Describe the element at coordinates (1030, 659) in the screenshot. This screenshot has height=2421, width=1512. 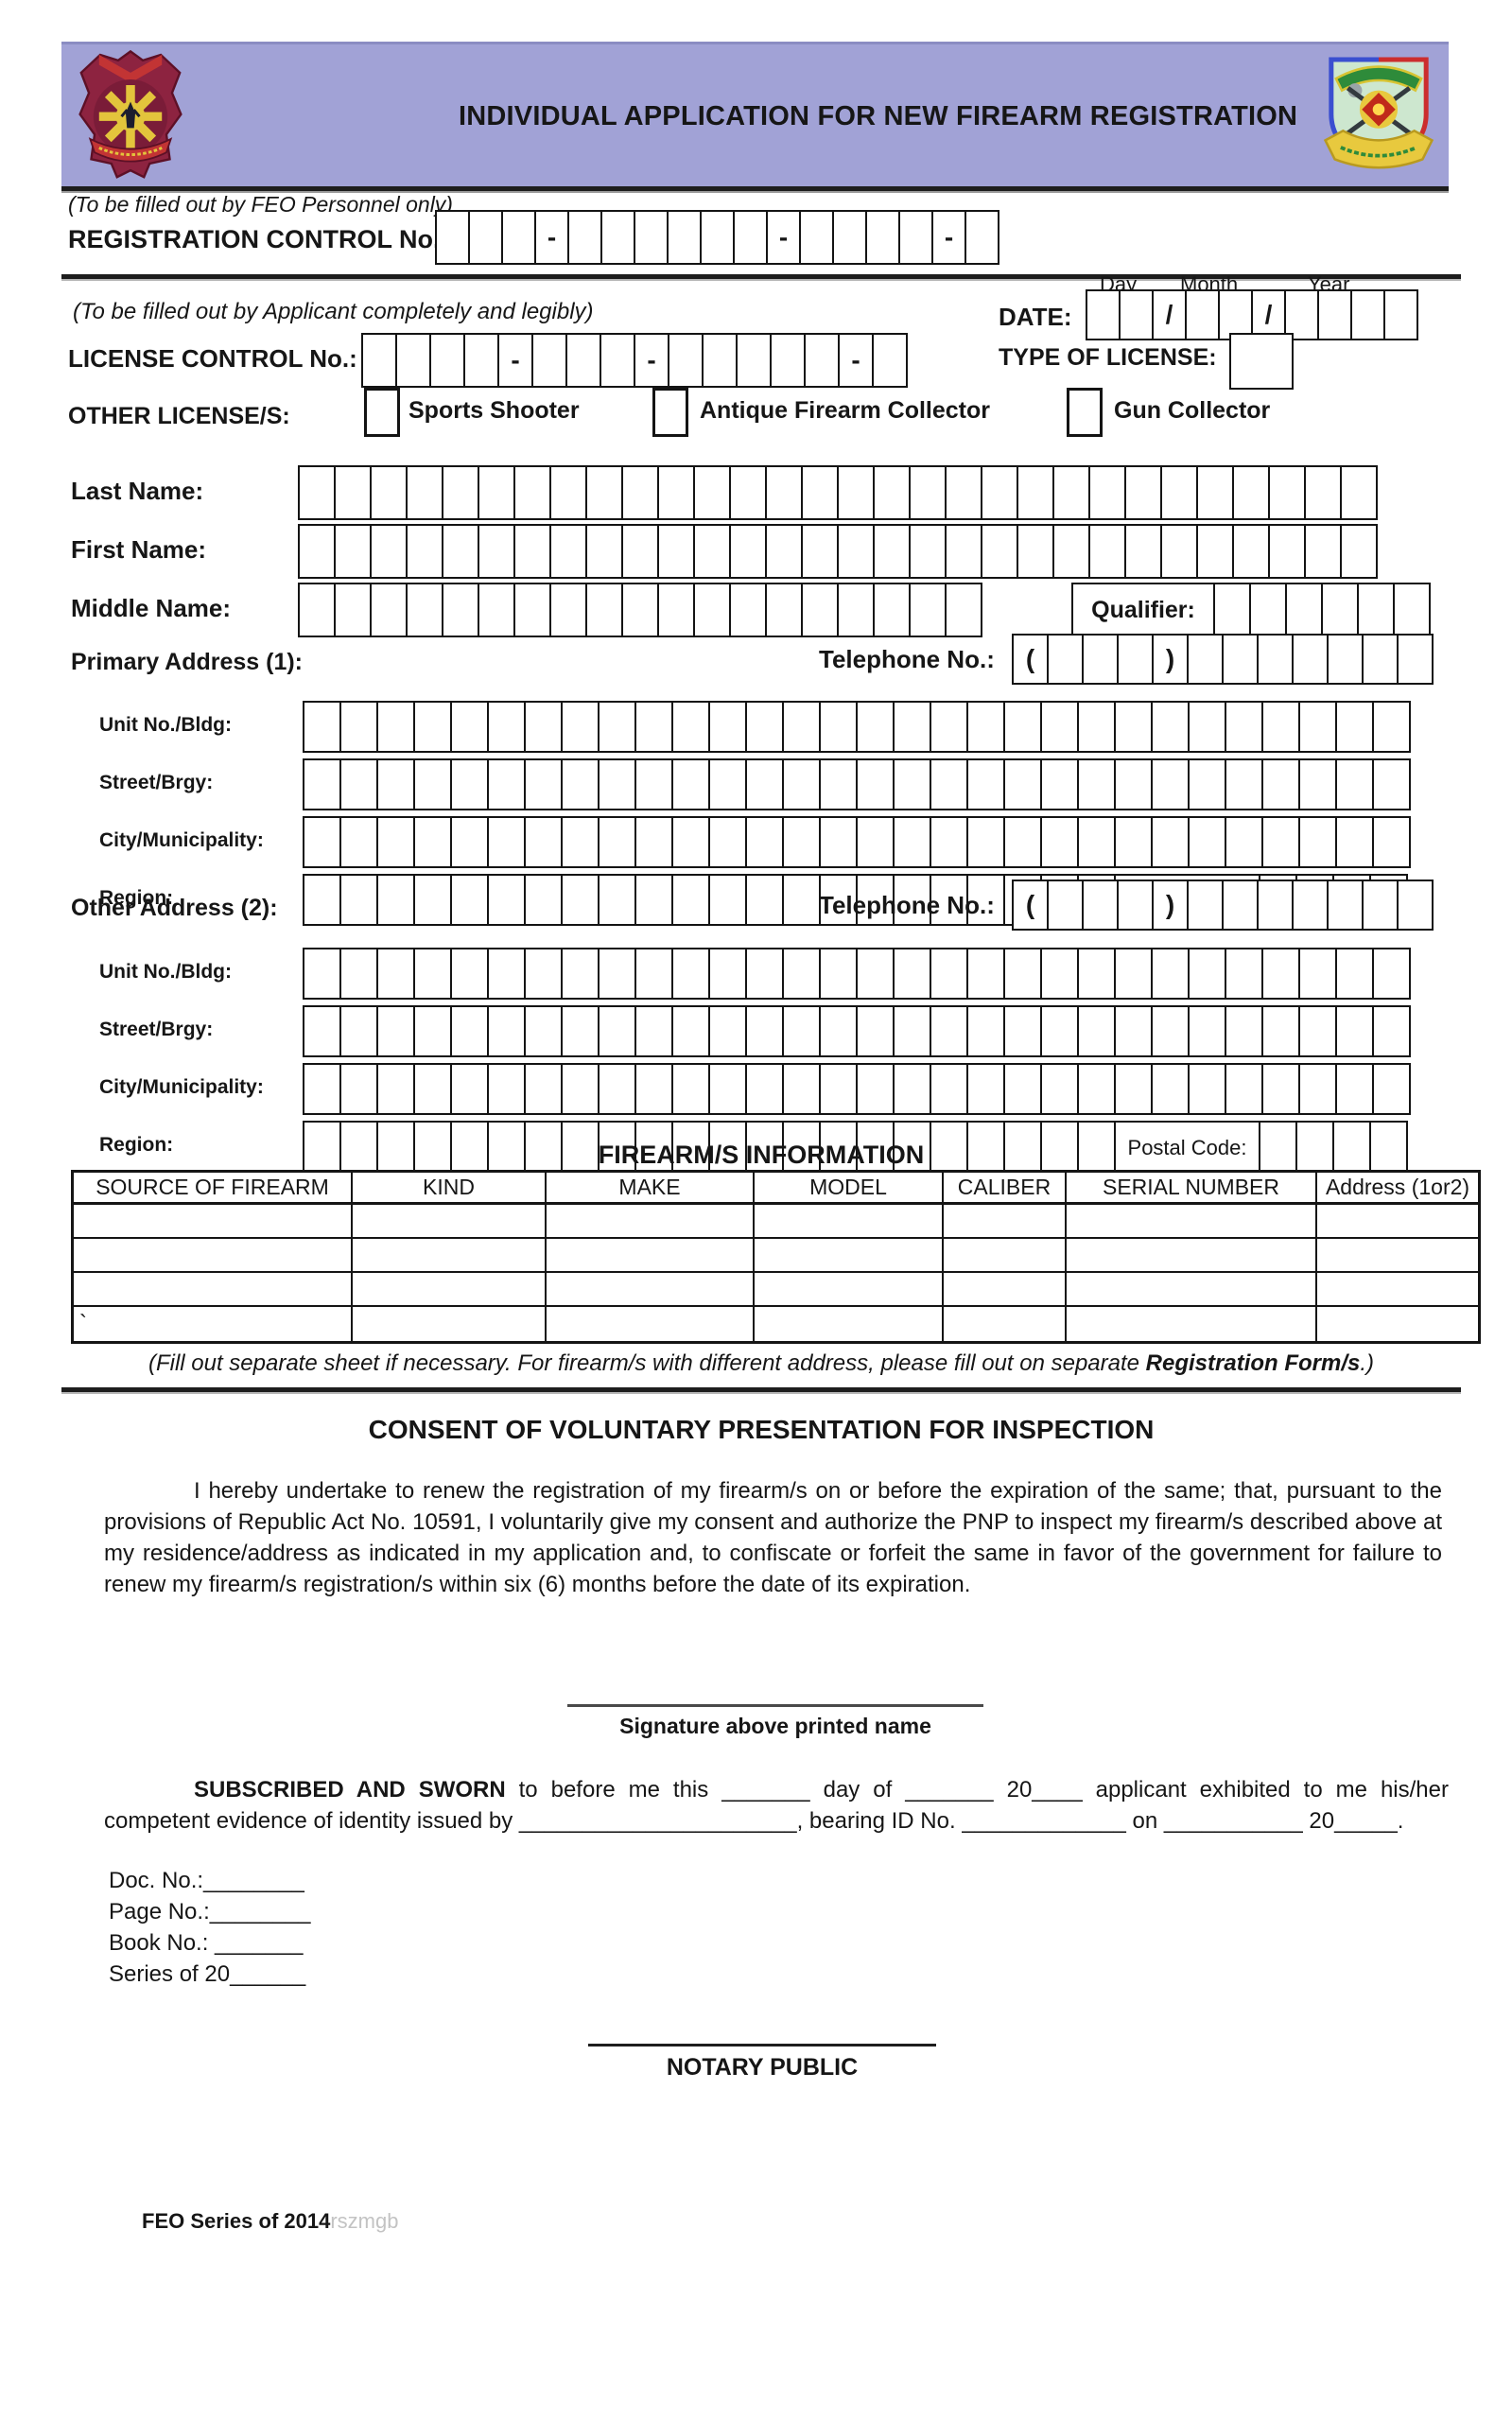
I see `char-box: (` at that location.